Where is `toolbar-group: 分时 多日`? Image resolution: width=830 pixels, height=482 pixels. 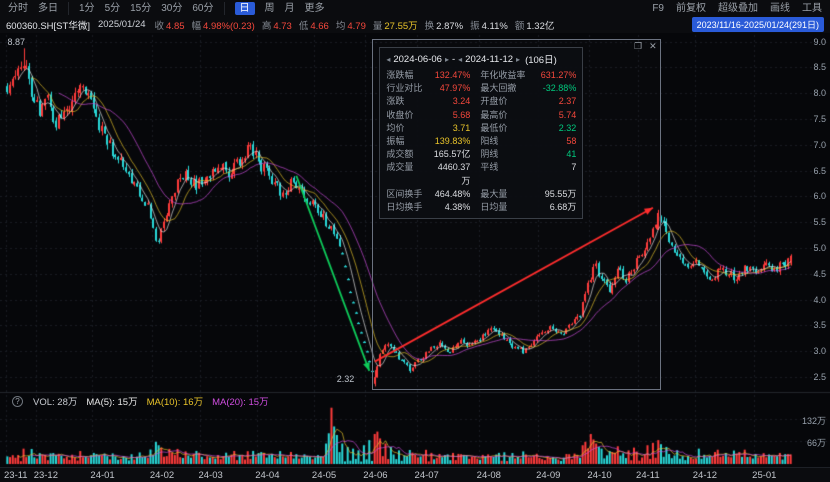 toolbar-group: 分时 多日 is located at coordinates (38, 8).